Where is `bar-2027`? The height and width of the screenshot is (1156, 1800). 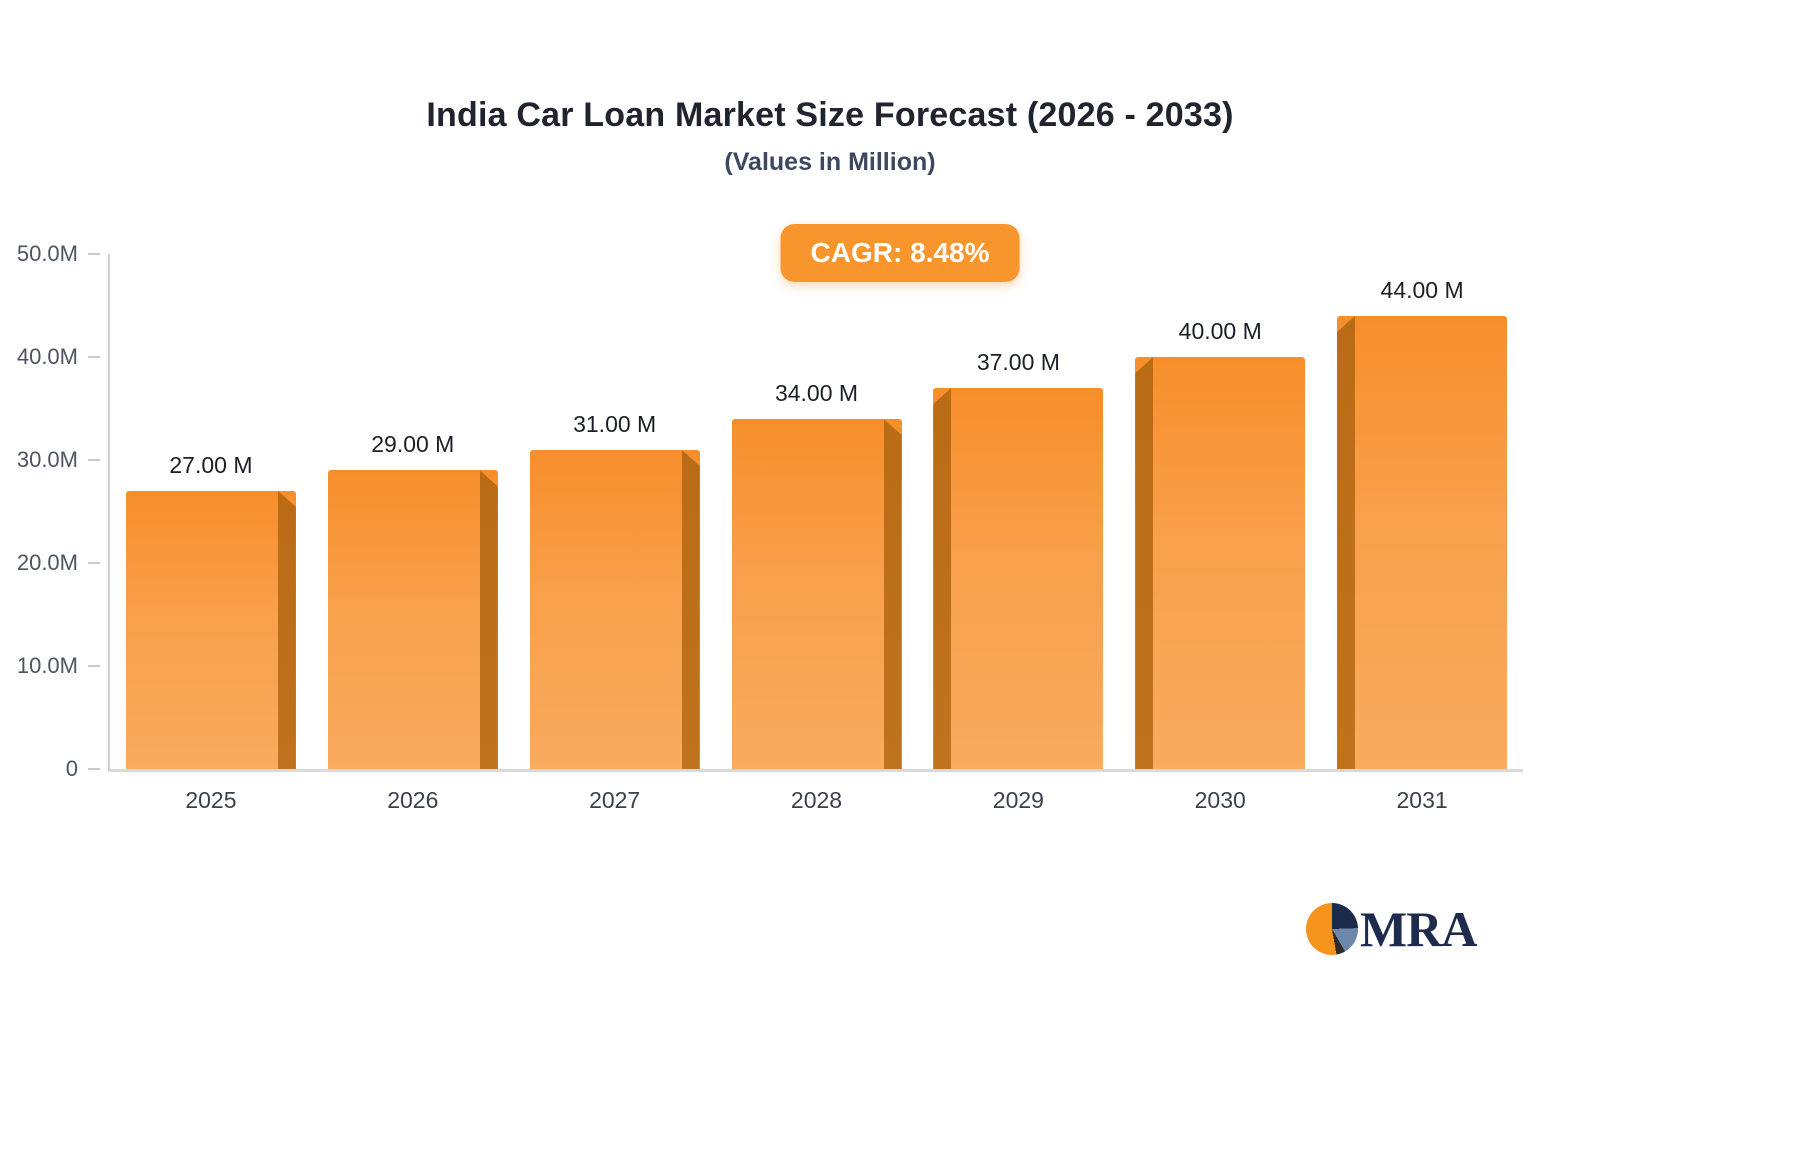 bar-2027 is located at coordinates (614, 609).